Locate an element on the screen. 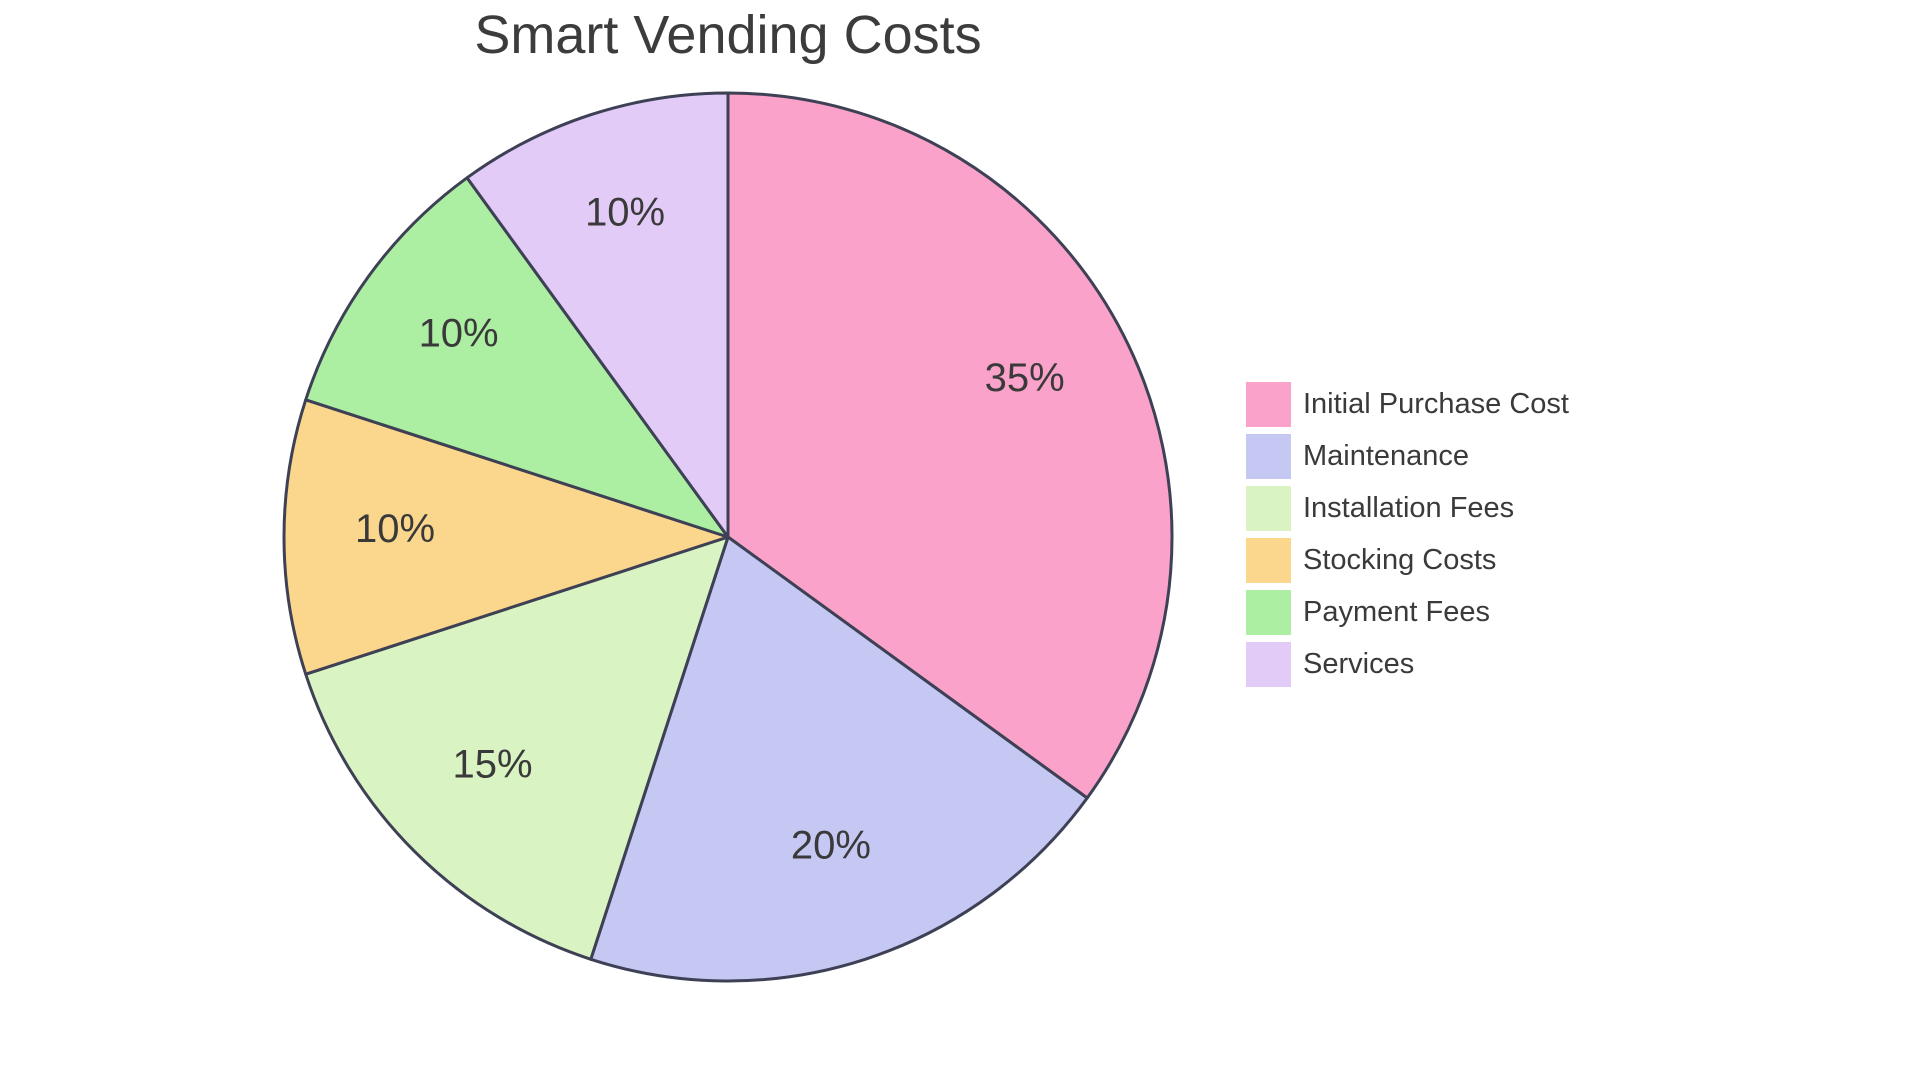 This screenshot has width=1920, height=1083. legend-item: Payment Fees is located at coordinates (1407, 612).